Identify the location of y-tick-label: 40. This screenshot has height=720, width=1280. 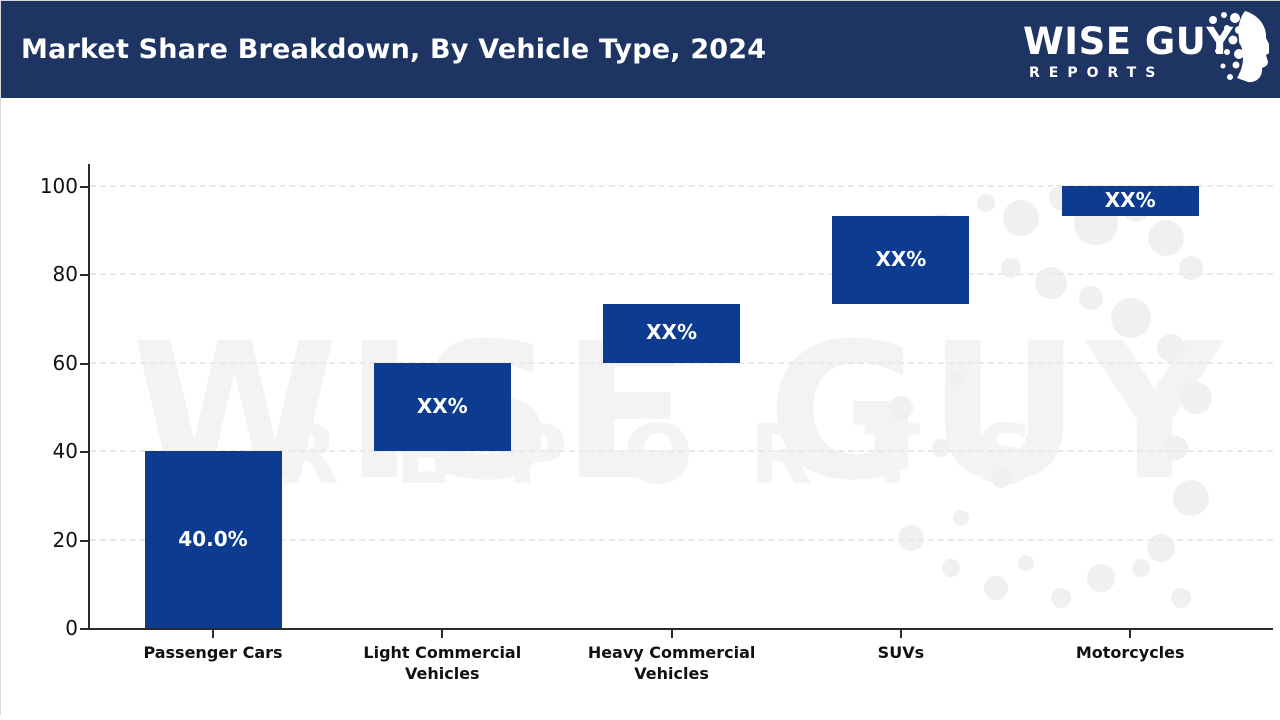
(65, 451).